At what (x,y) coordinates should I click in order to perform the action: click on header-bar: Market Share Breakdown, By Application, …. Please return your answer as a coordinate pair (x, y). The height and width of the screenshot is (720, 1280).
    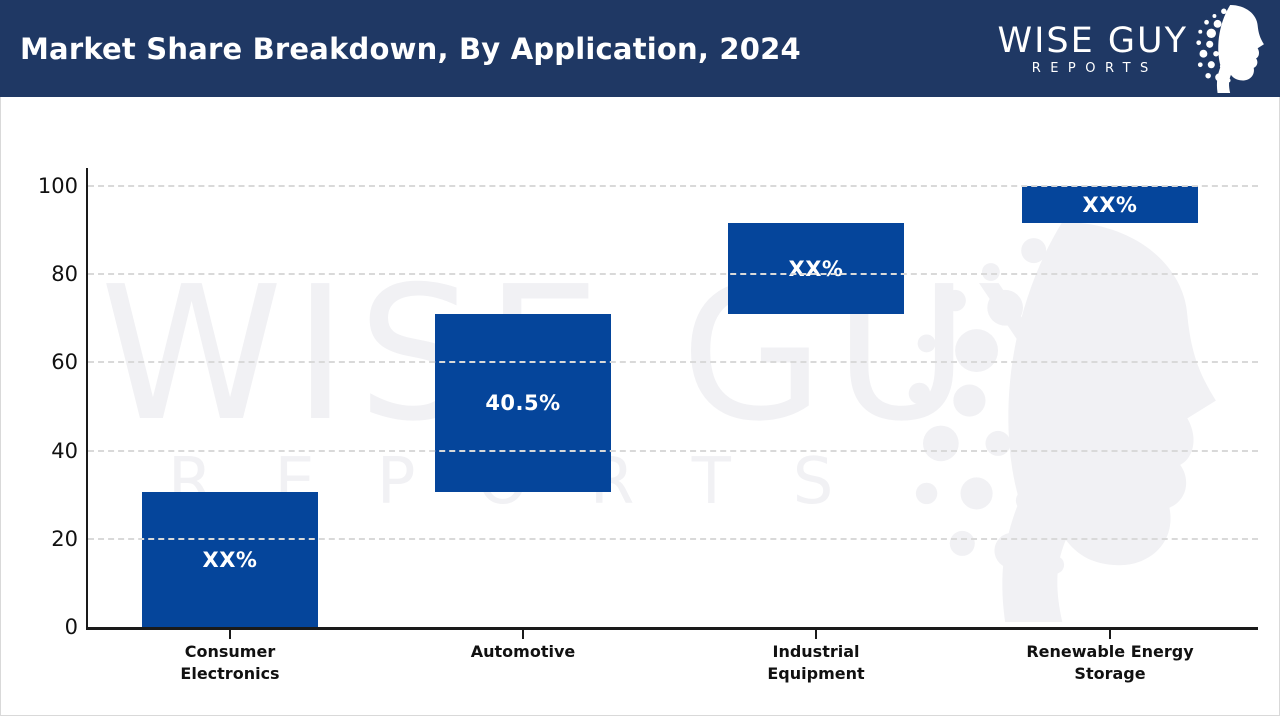
    Looking at the image, I should click on (640, 48).